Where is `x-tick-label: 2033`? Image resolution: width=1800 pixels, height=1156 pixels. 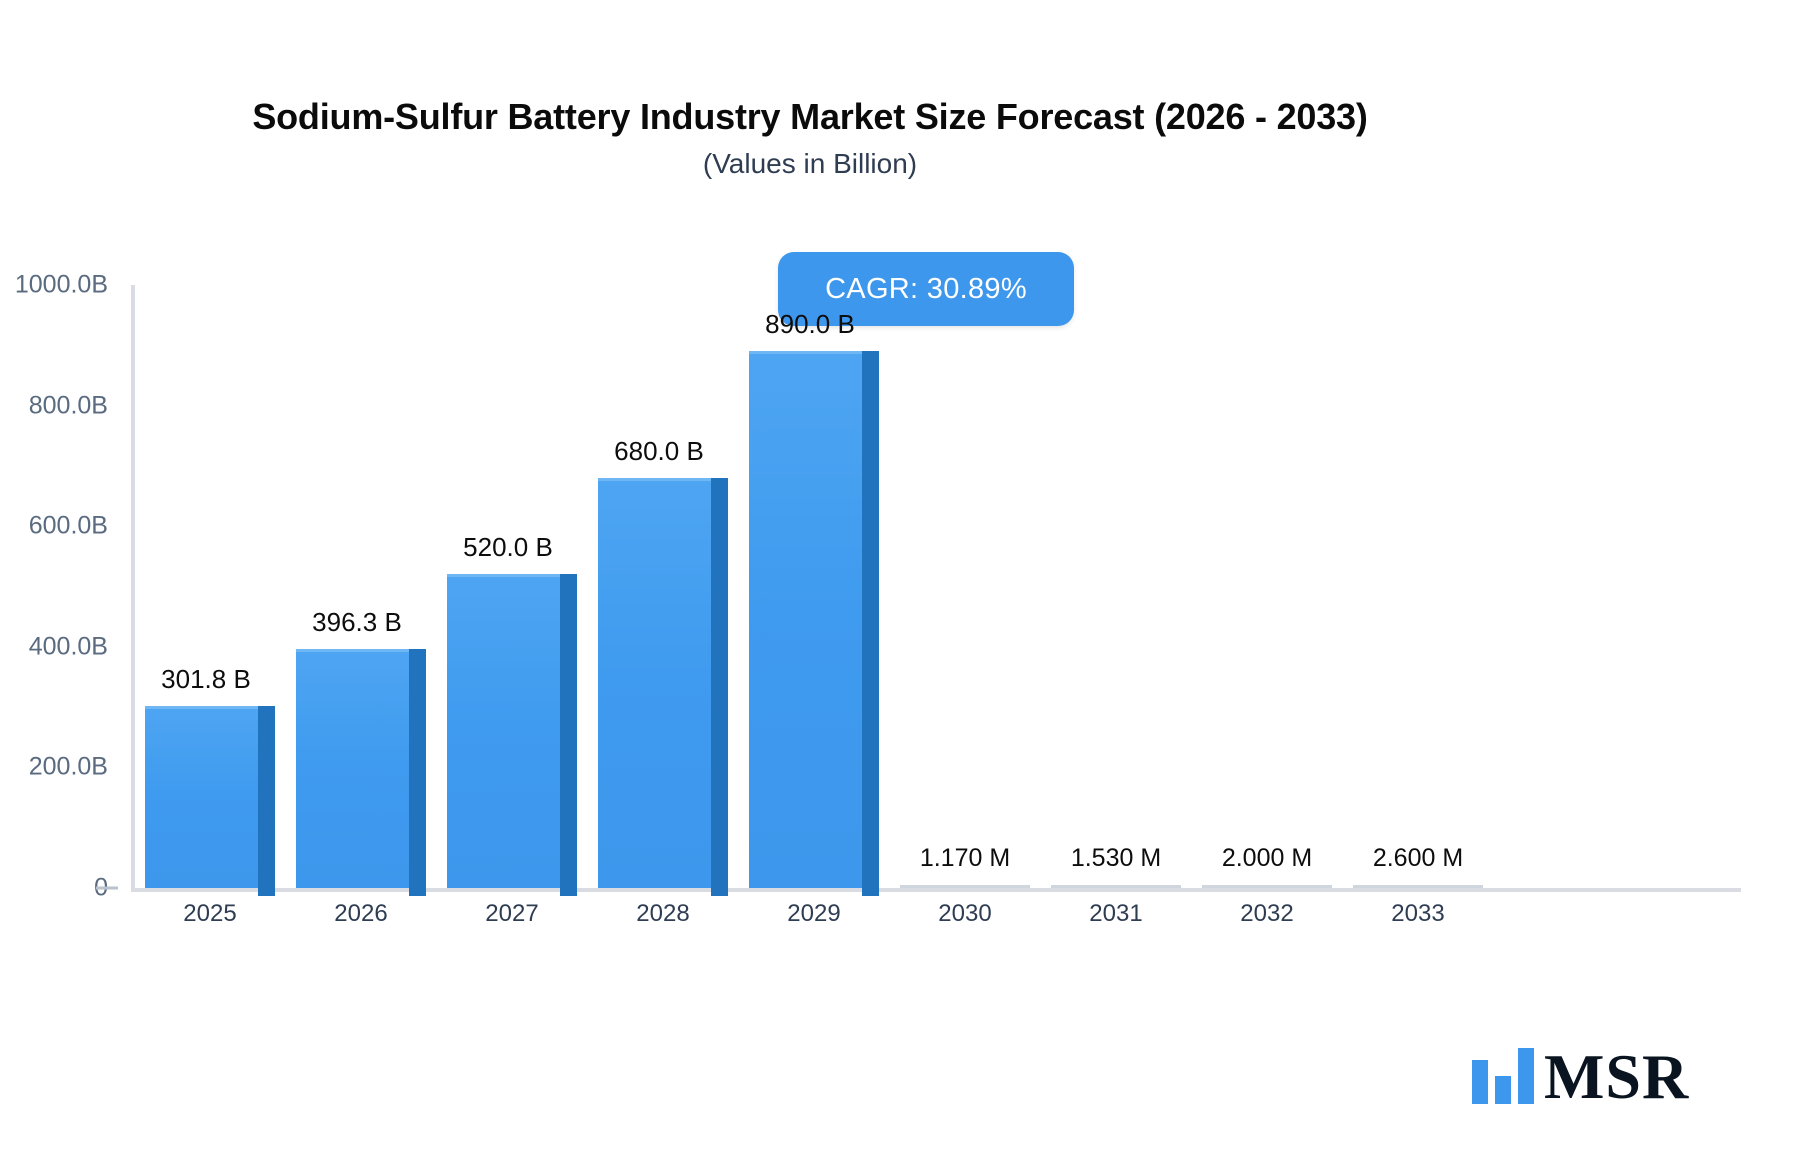
x-tick-label: 2033 is located at coordinates (1418, 913).